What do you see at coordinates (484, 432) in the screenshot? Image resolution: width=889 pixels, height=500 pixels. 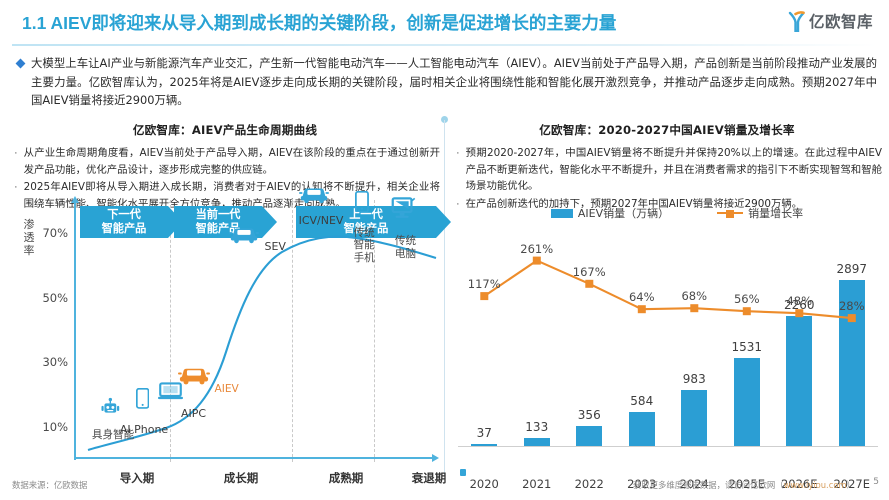 I see `bar-value-label: 37` at bounding box center [484, 432].